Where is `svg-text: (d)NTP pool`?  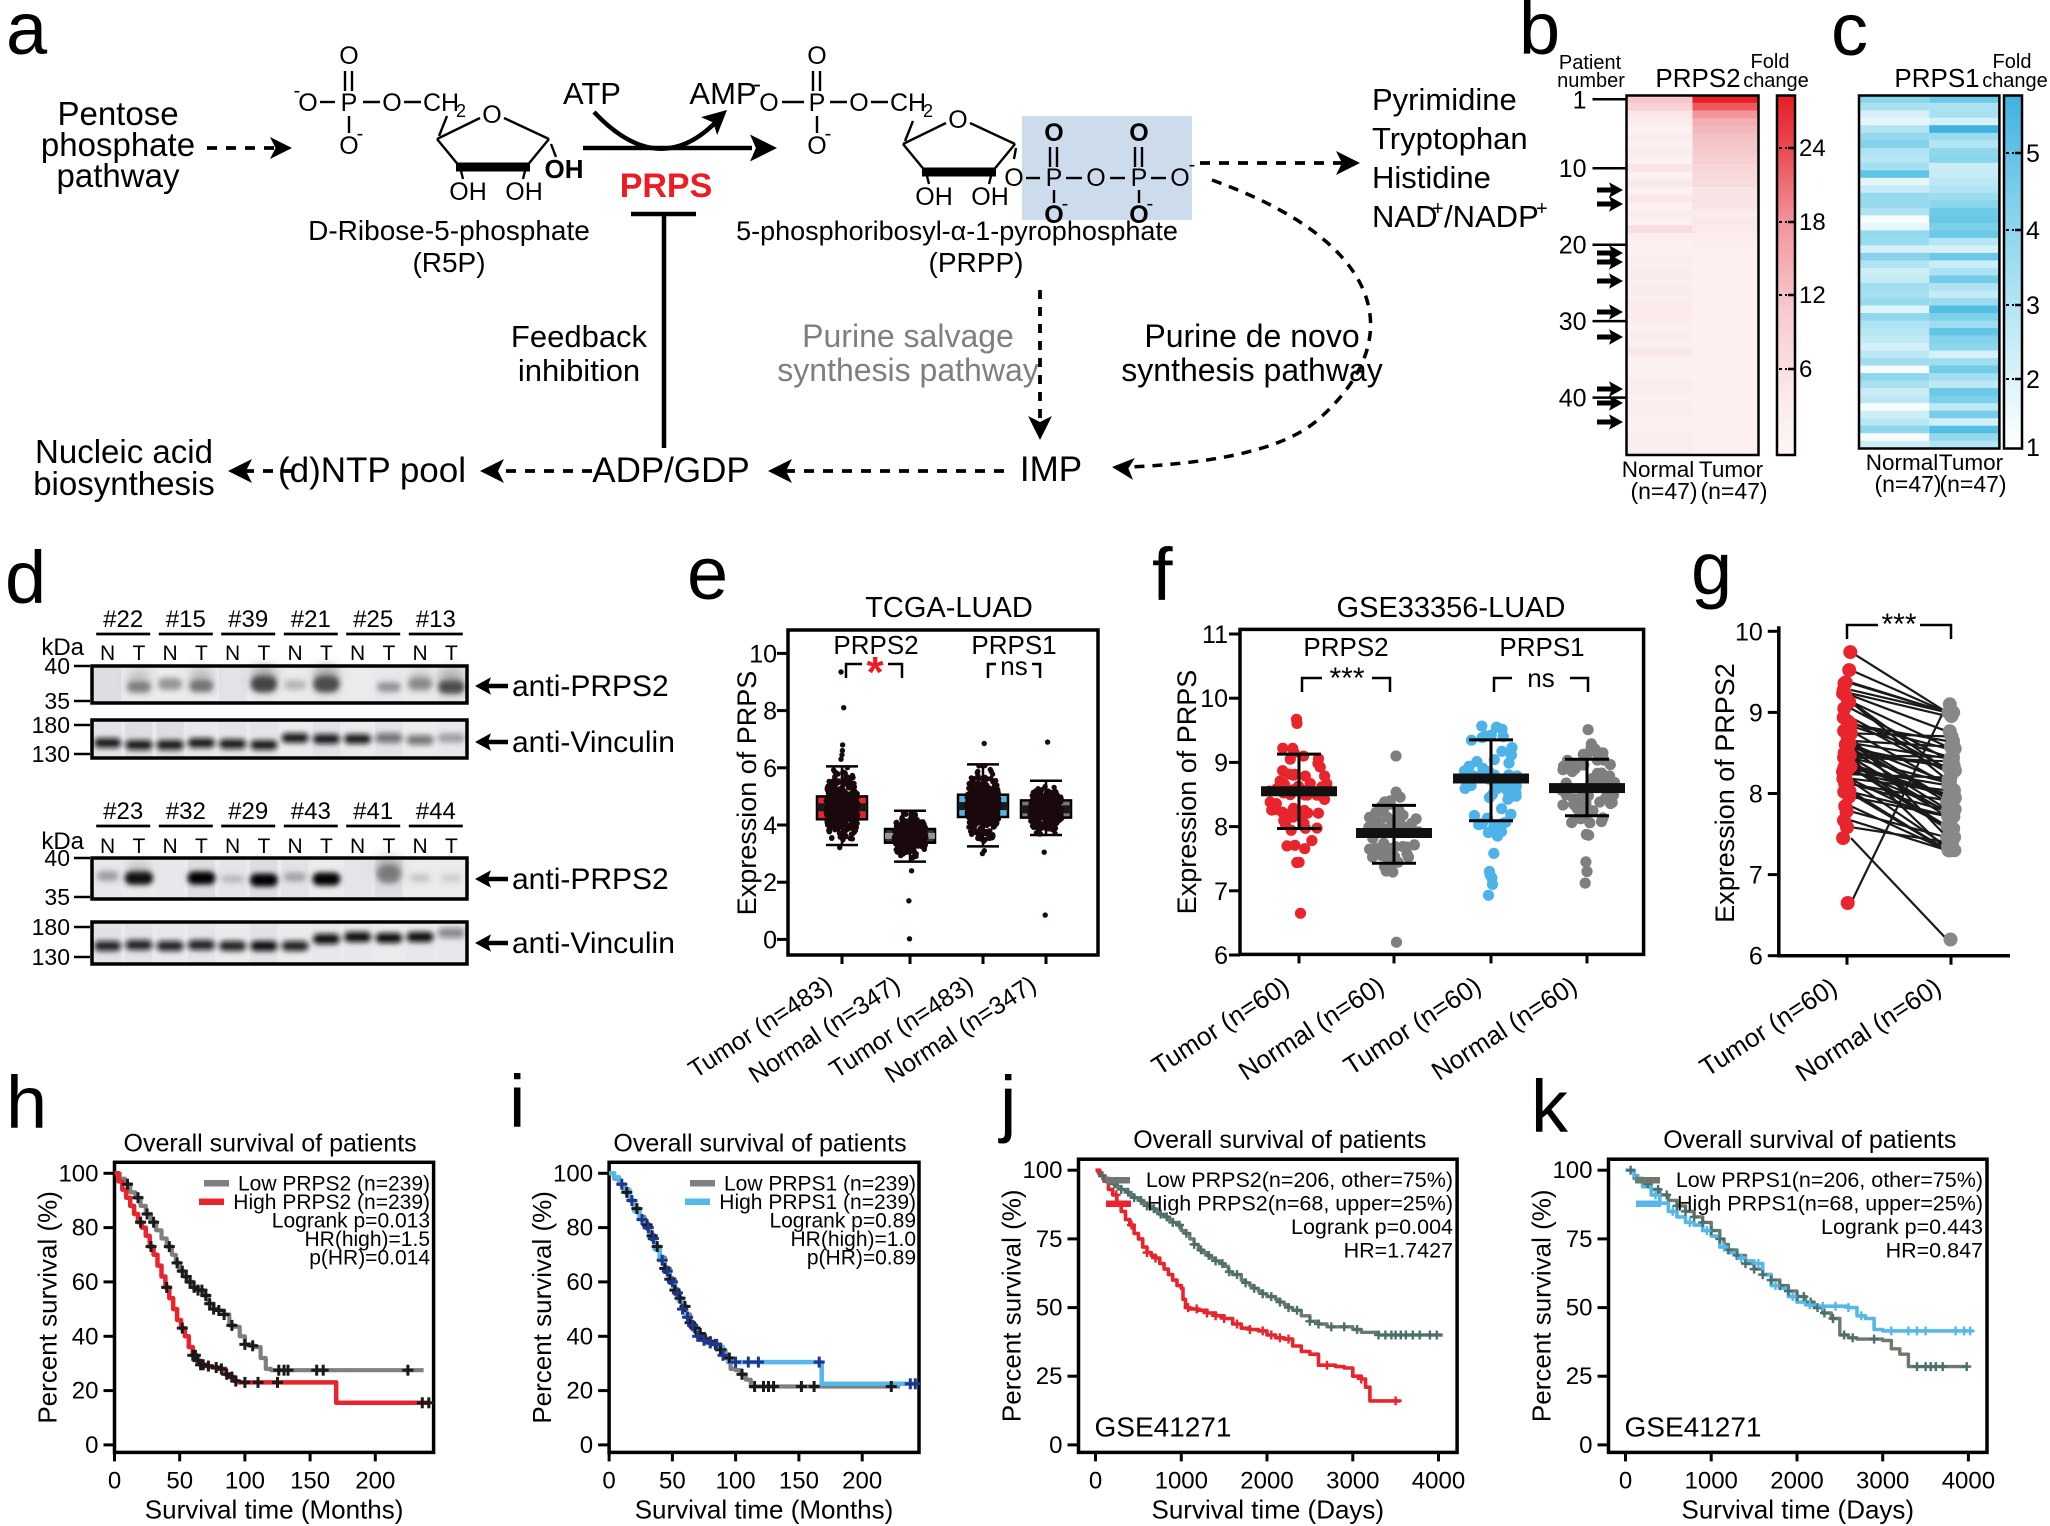
svg-text: (d)NTP pool is located at coordinates (372, 470).